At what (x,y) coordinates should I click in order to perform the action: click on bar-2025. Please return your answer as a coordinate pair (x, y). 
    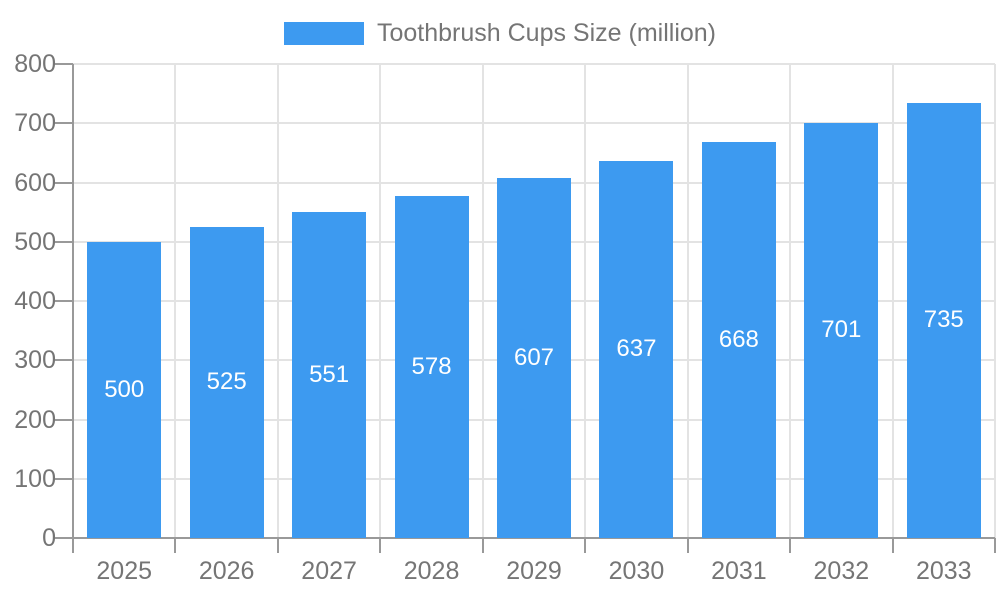
    Looking at the image, I should click on (124, 389).